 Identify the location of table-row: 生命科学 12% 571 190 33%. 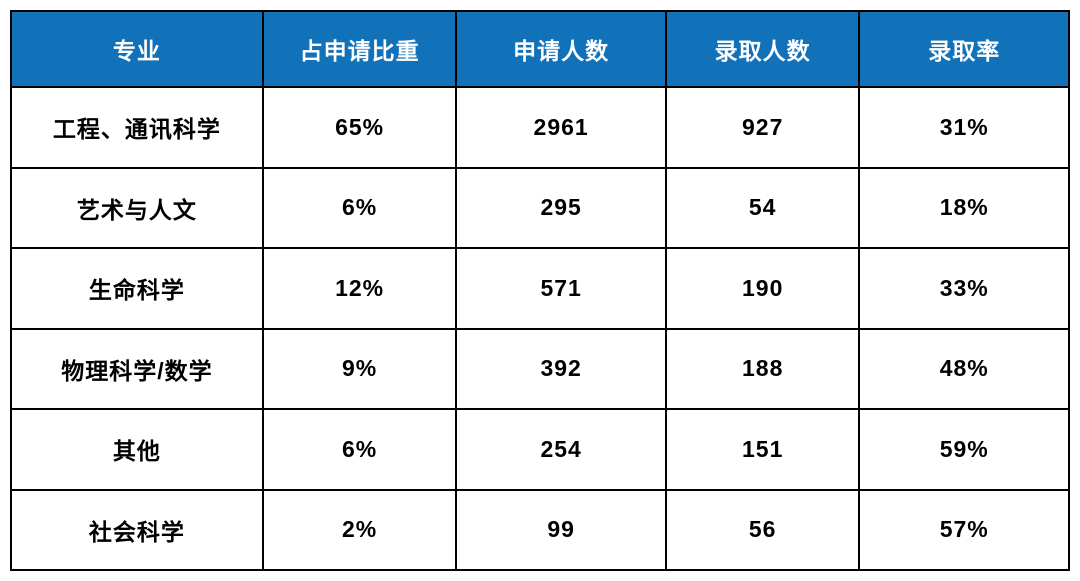
(540, 288).